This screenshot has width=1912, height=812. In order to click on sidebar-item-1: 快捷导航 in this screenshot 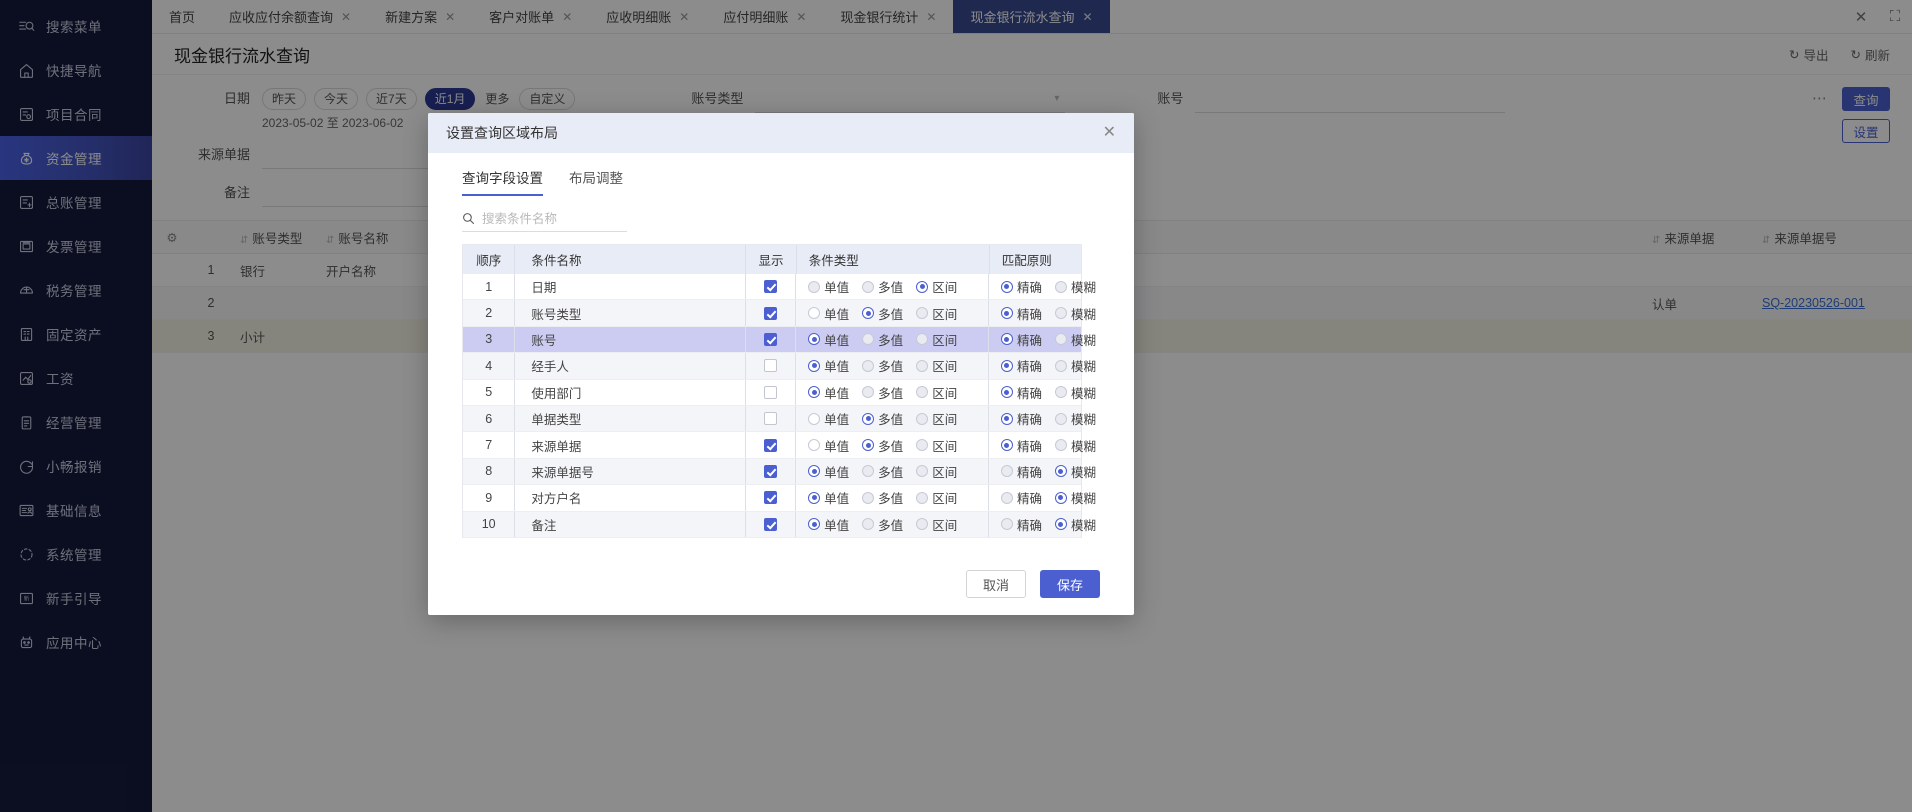, I will do `click(76, 70)`.